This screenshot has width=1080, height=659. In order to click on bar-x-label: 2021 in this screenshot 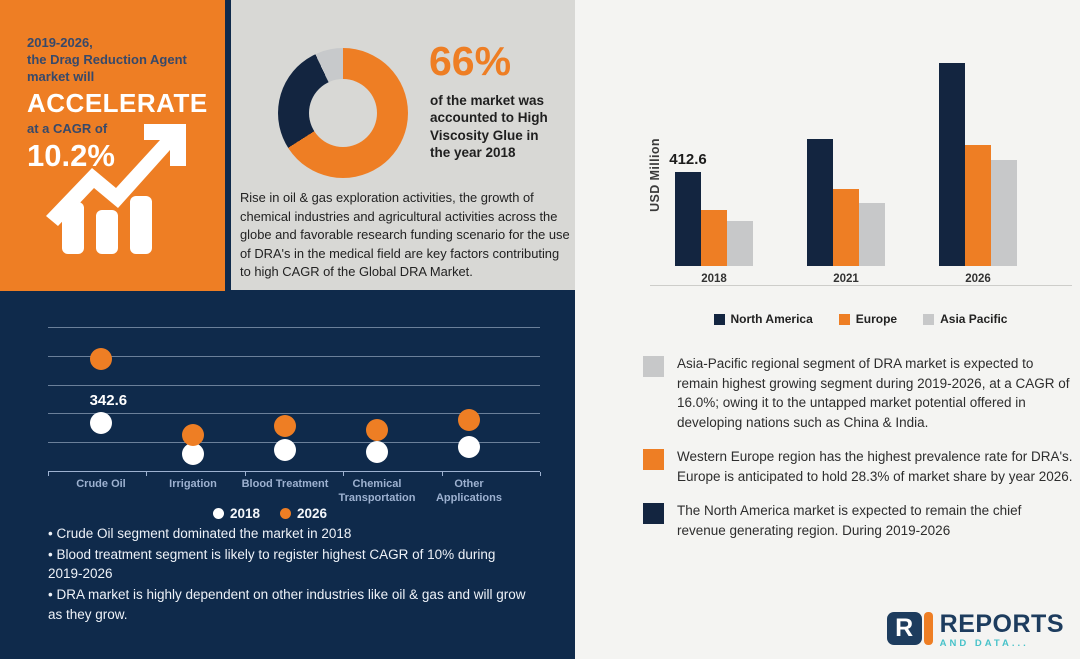, I will do `click(846, 279)`.